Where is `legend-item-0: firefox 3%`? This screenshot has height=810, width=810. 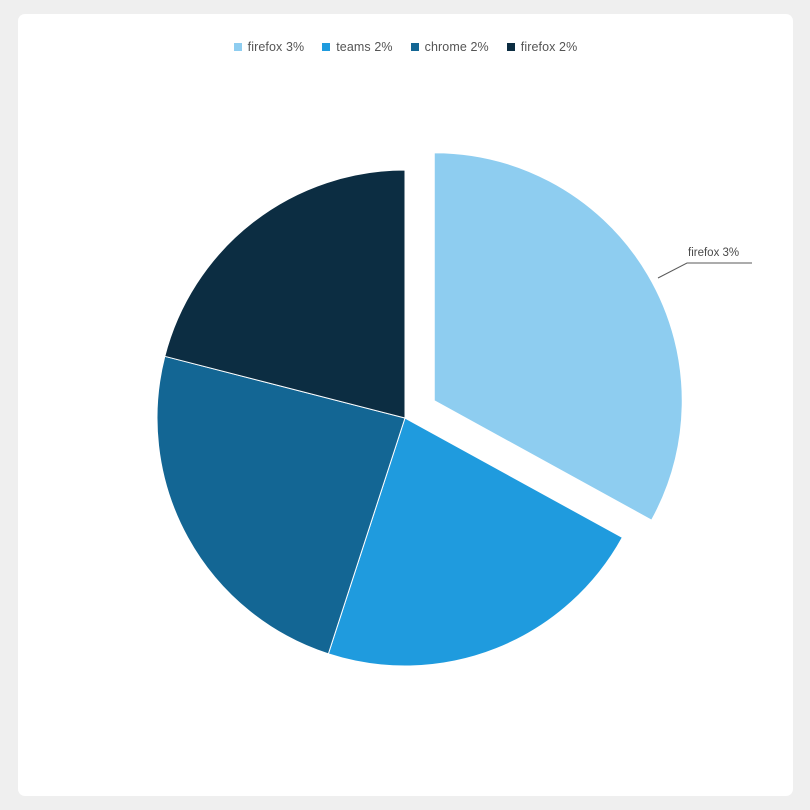 legend-item-0: firefox 3% is located at coordinates (269, 47).